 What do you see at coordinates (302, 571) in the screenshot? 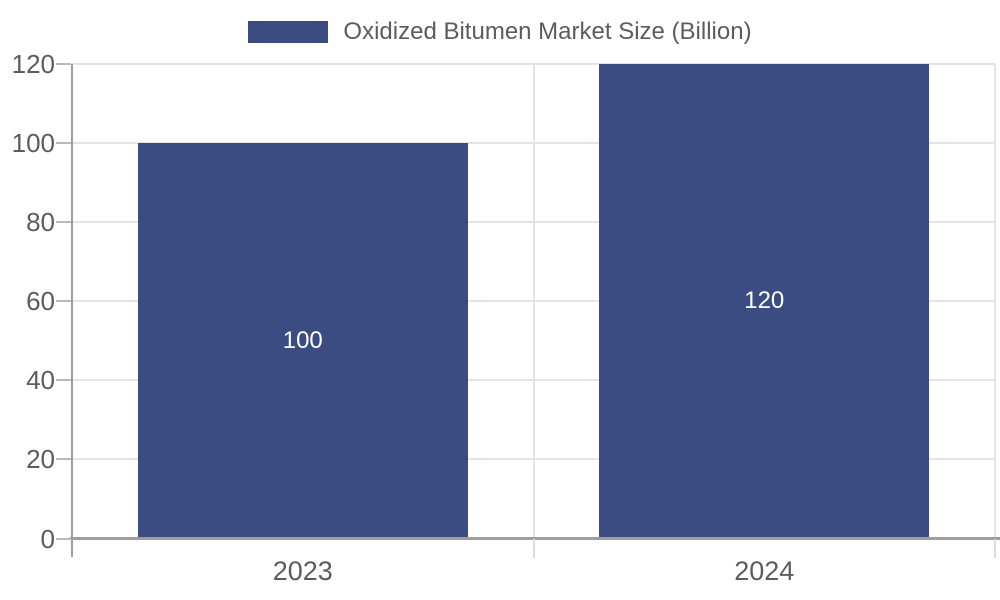
I see `x-tick-label: 2023` at bounding box center [302, 571].